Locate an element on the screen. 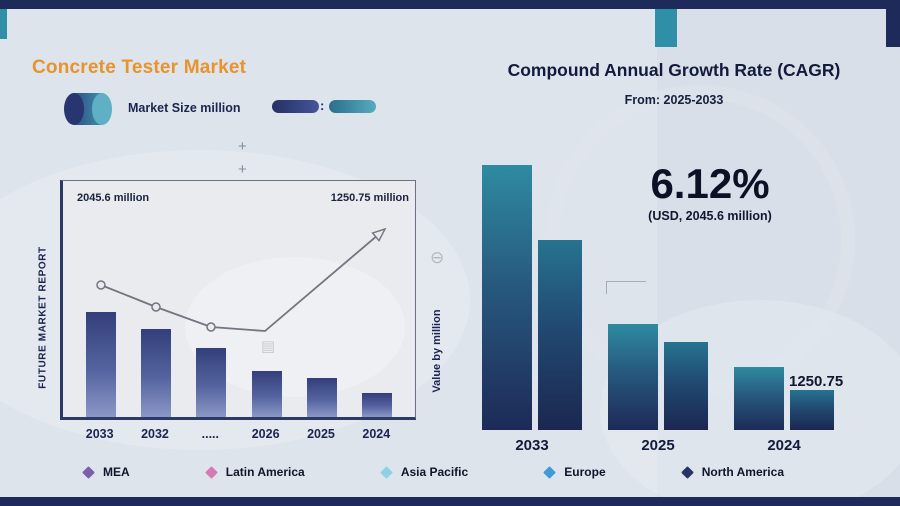 The image size is (900, 506). market-x-label: 2025 is located at coordinates (321, 434).